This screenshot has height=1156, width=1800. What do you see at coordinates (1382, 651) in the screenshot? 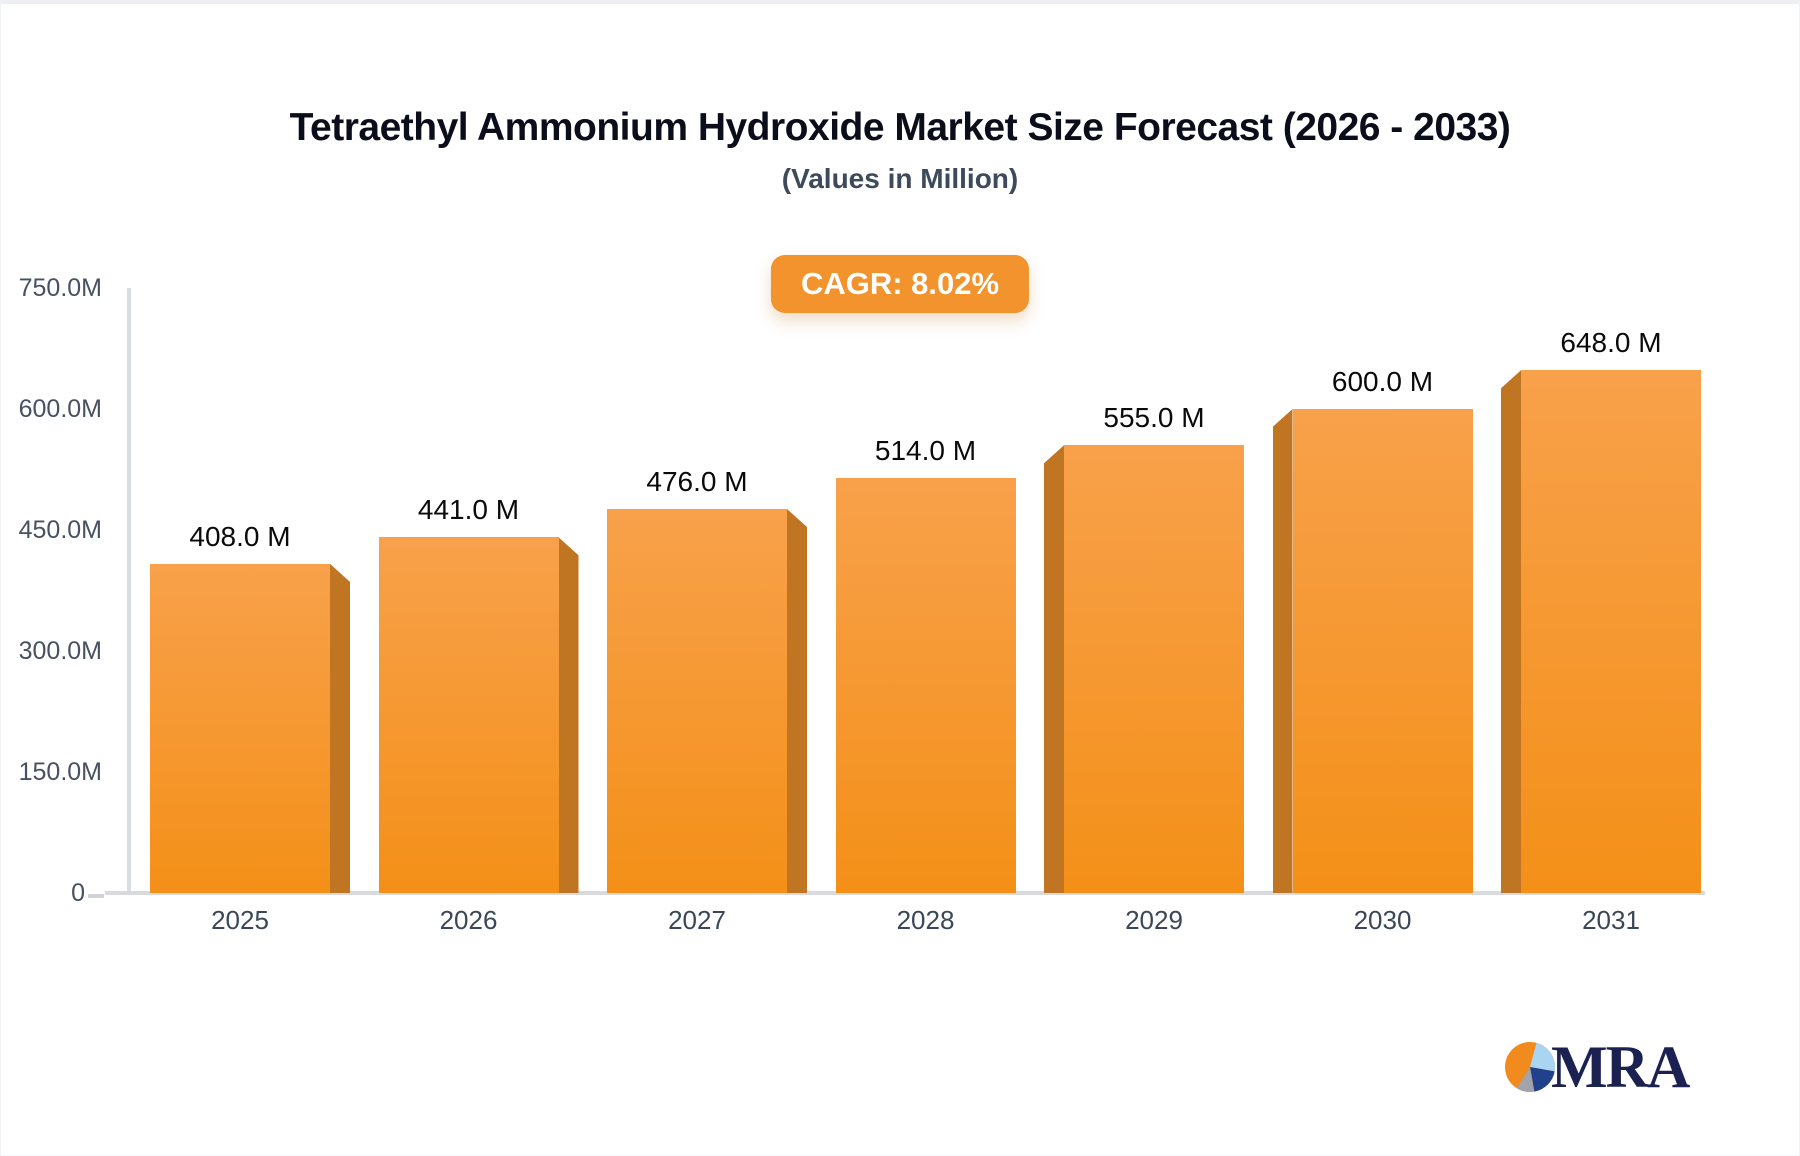
I see `bar-2030` at bounding box center [1382, 651].